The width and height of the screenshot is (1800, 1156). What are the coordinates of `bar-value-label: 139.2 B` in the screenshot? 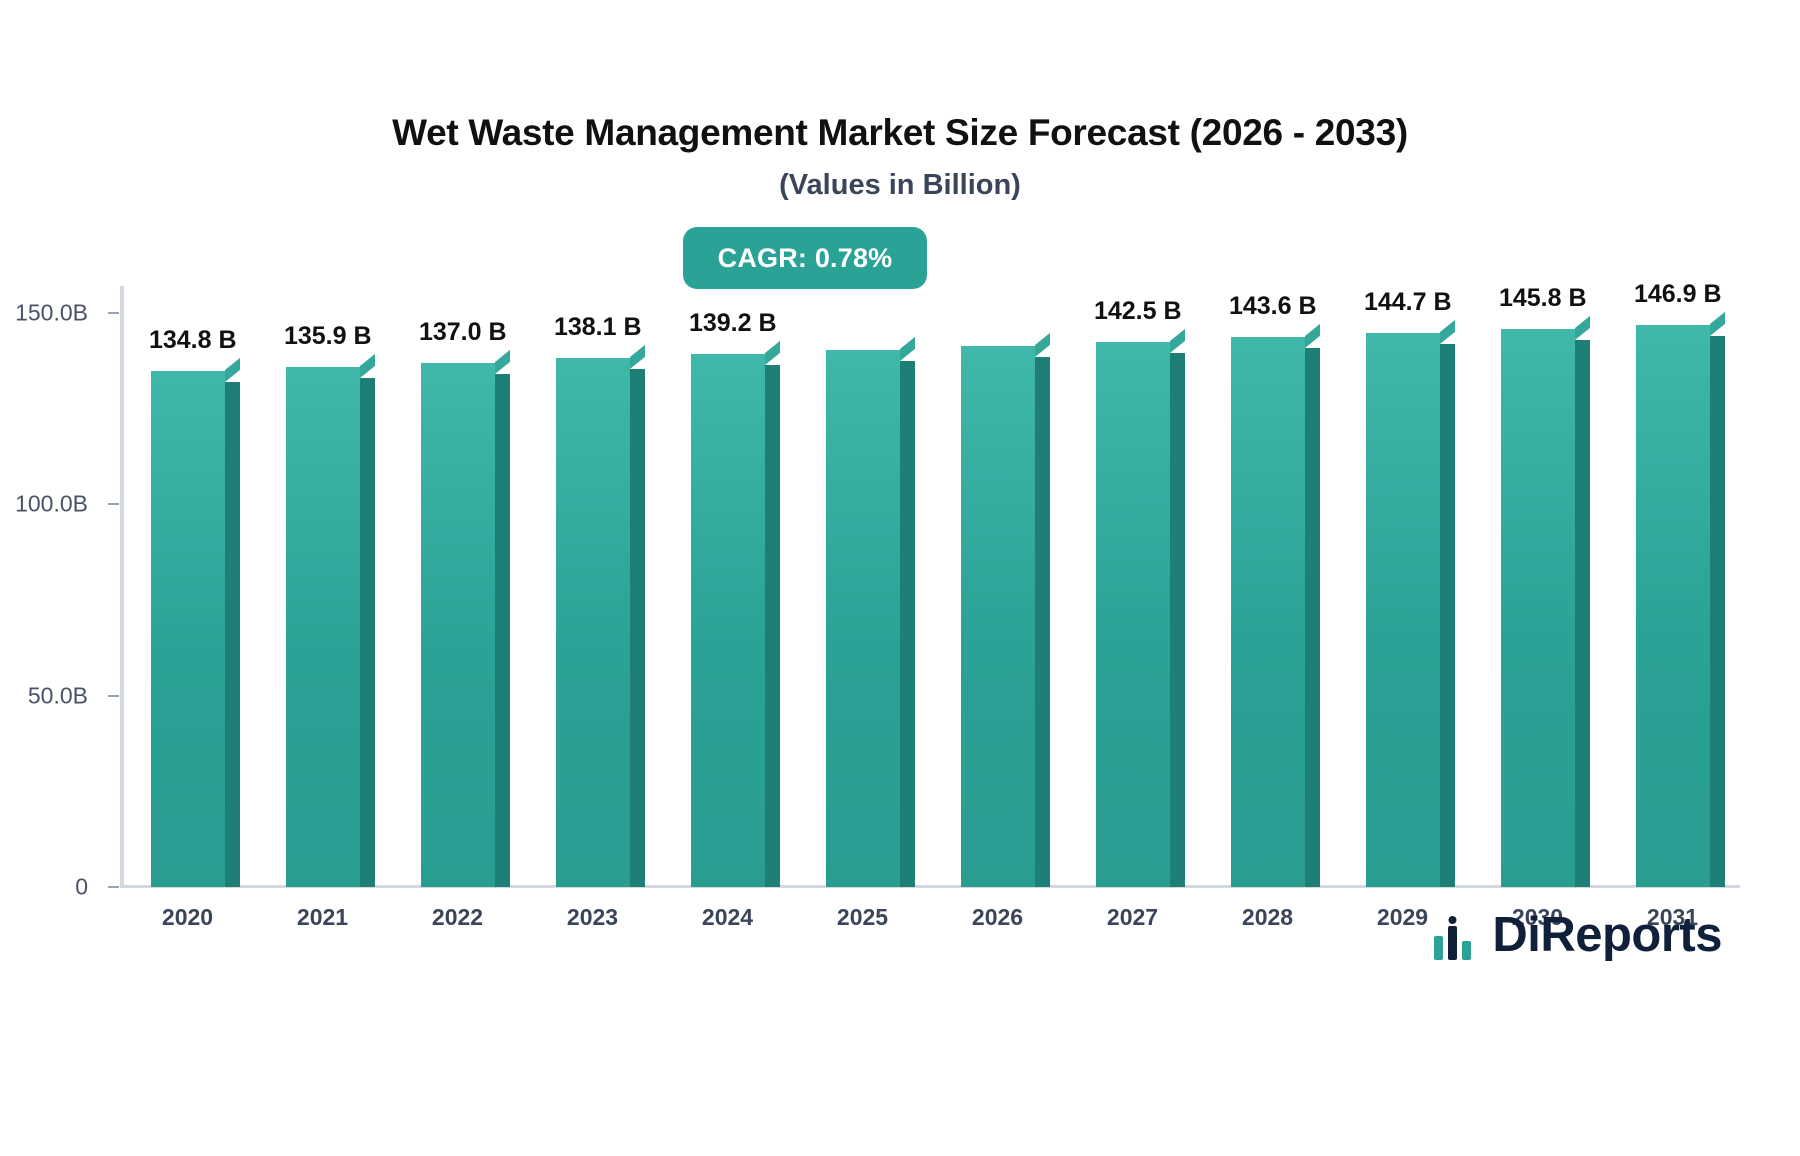 It's located at (732, 323).